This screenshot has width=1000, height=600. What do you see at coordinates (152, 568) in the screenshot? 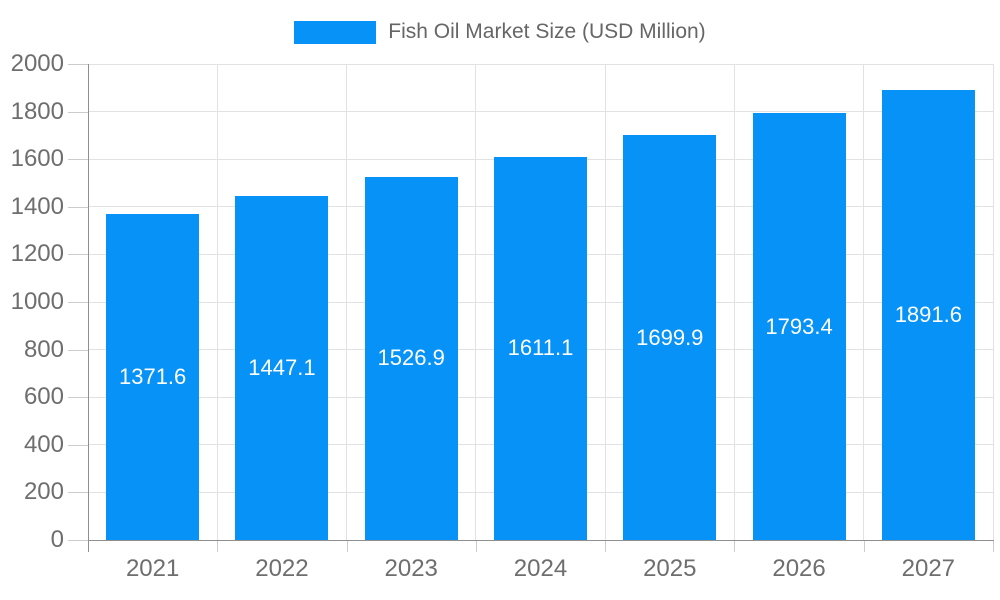
I see `x-axis-tick-label: 2021` at bounding box center [152, 568].